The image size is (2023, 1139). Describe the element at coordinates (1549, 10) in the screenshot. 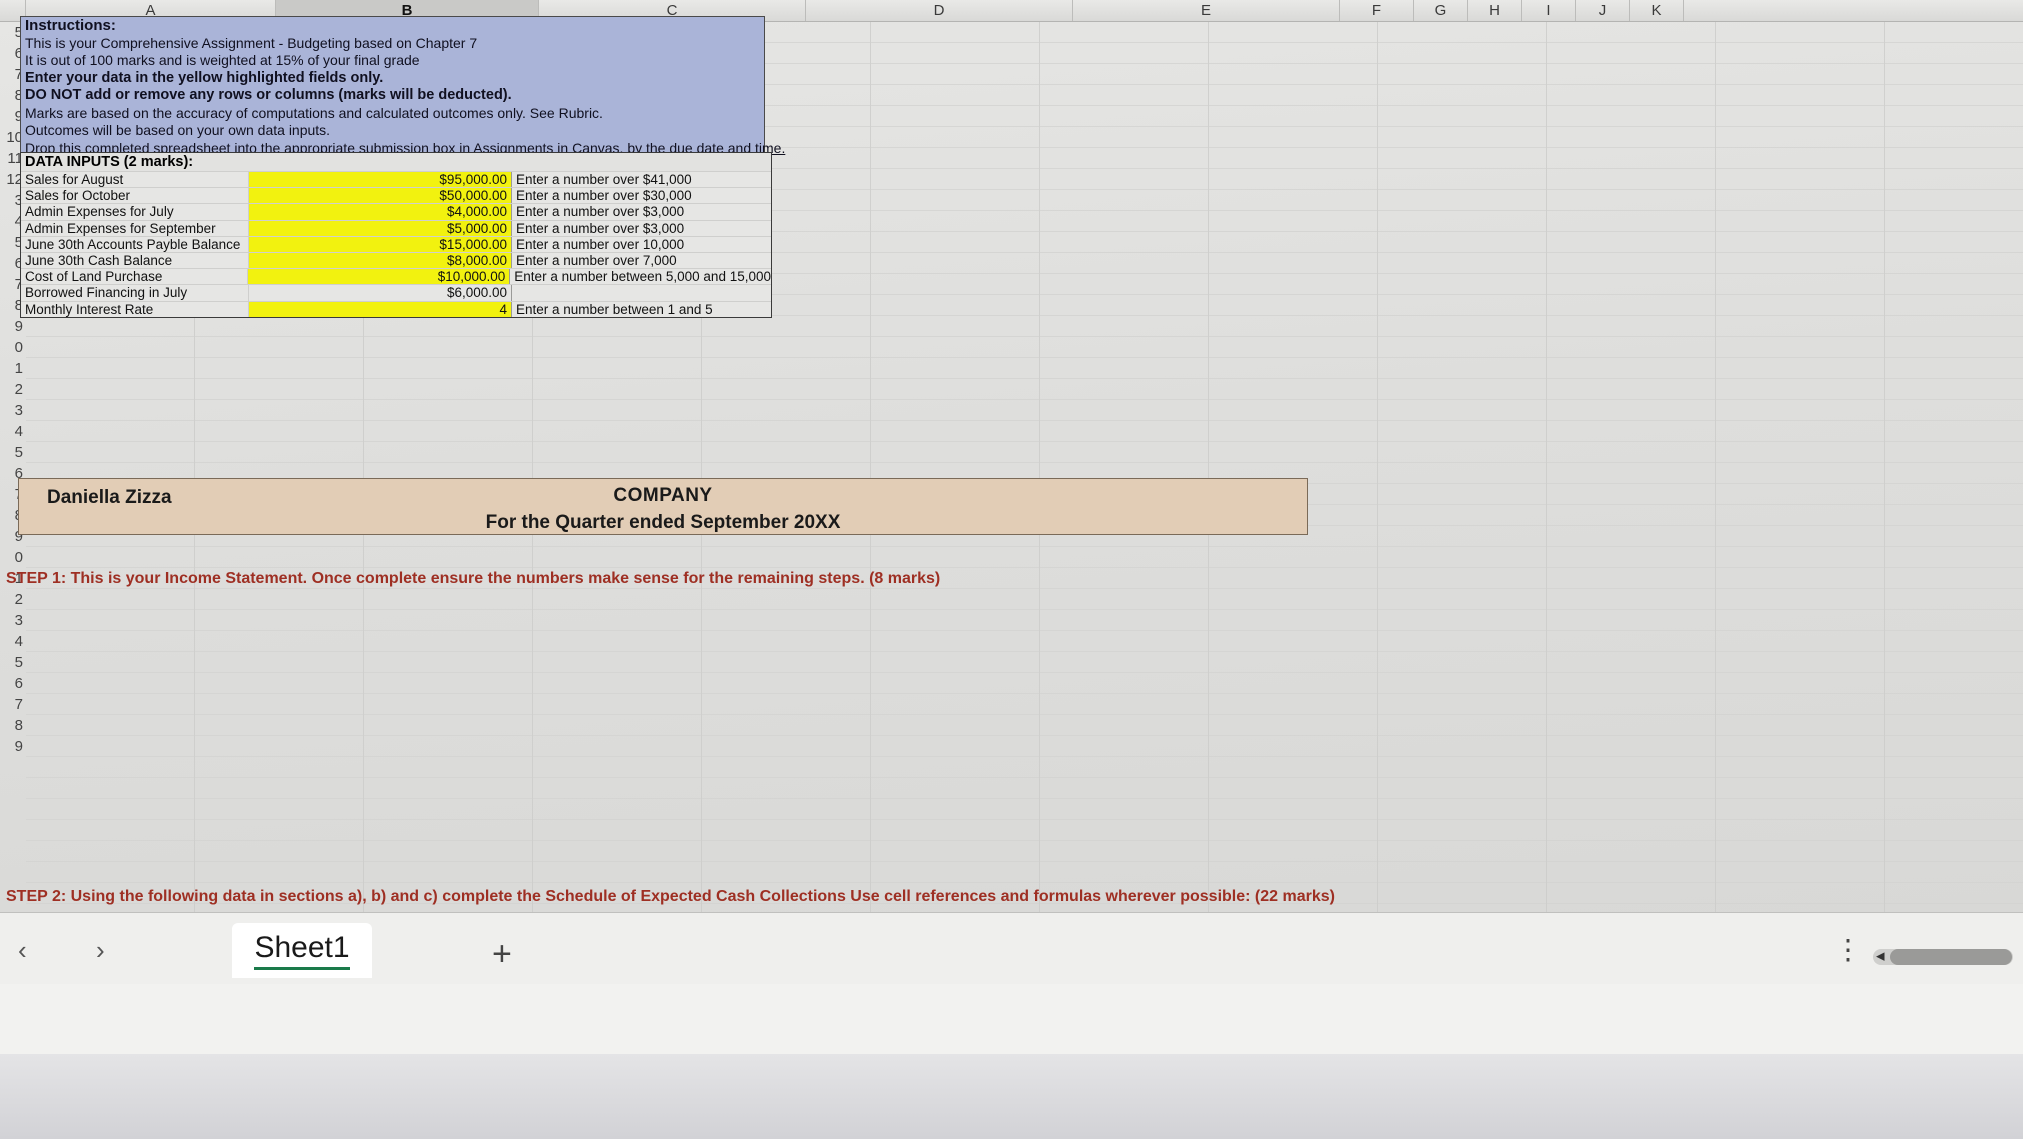

I see `column-header-i: I` at that location.